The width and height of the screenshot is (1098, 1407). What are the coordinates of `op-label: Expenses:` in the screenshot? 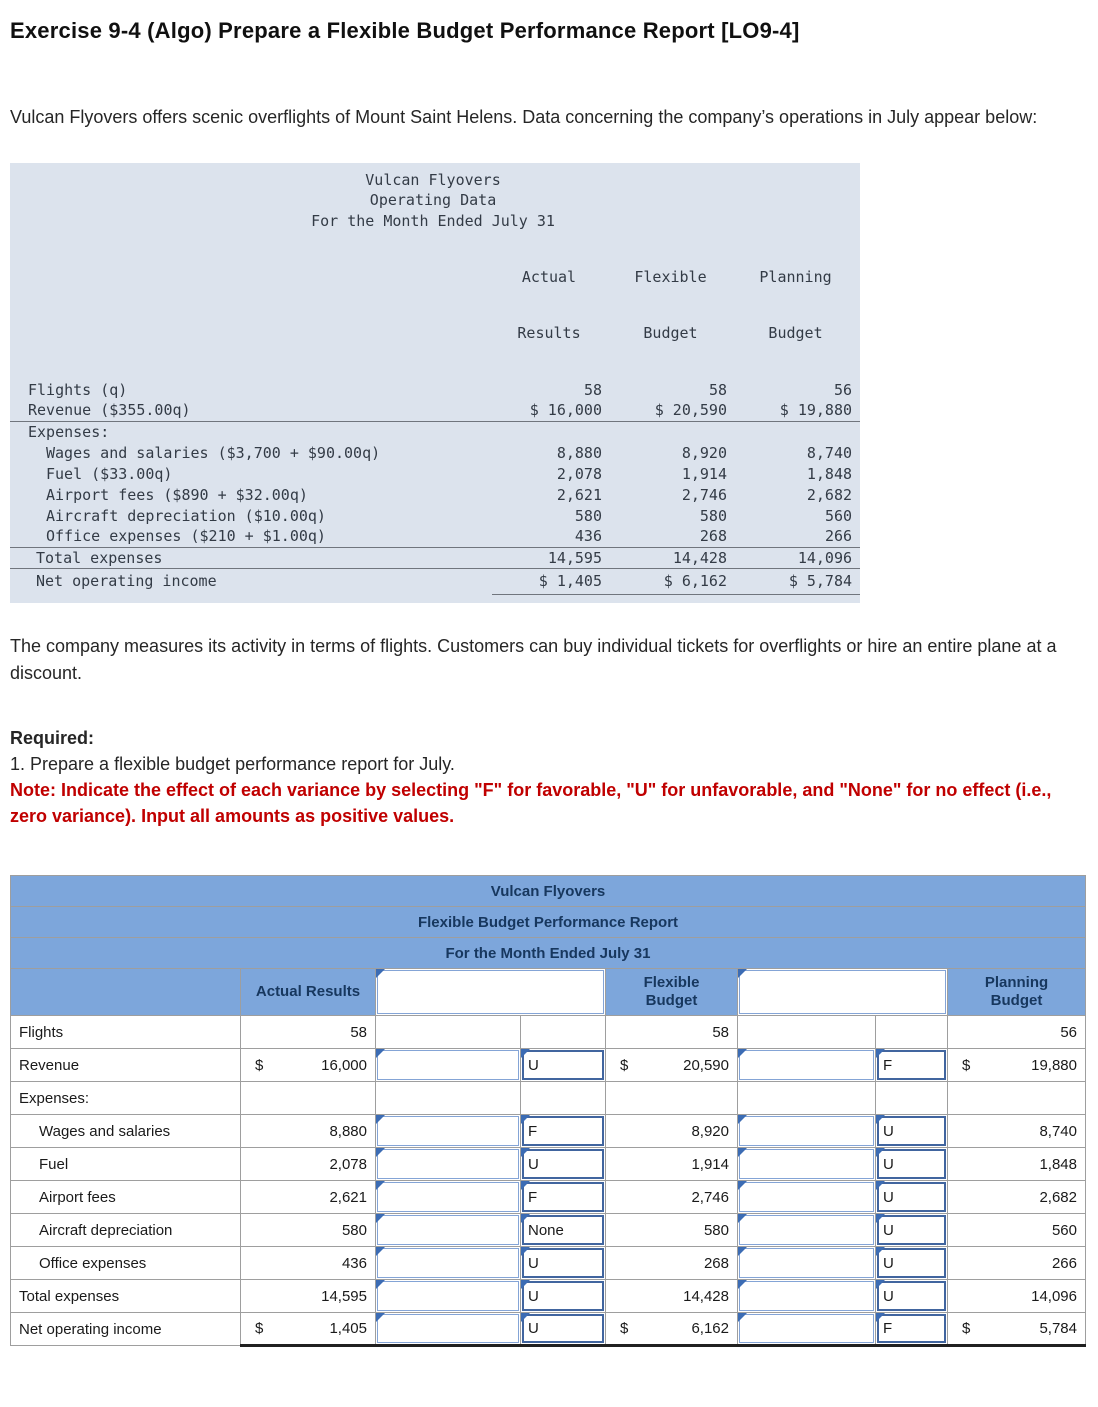 It's located at (69, 431).